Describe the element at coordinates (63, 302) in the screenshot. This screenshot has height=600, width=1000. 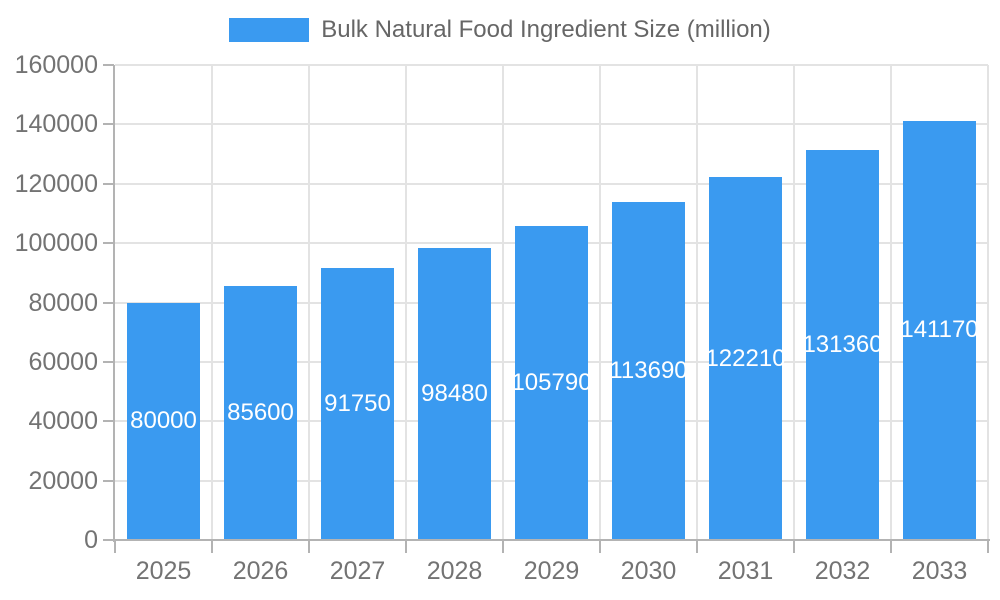
I see `y-axis-tick-label: 80000` at that location.